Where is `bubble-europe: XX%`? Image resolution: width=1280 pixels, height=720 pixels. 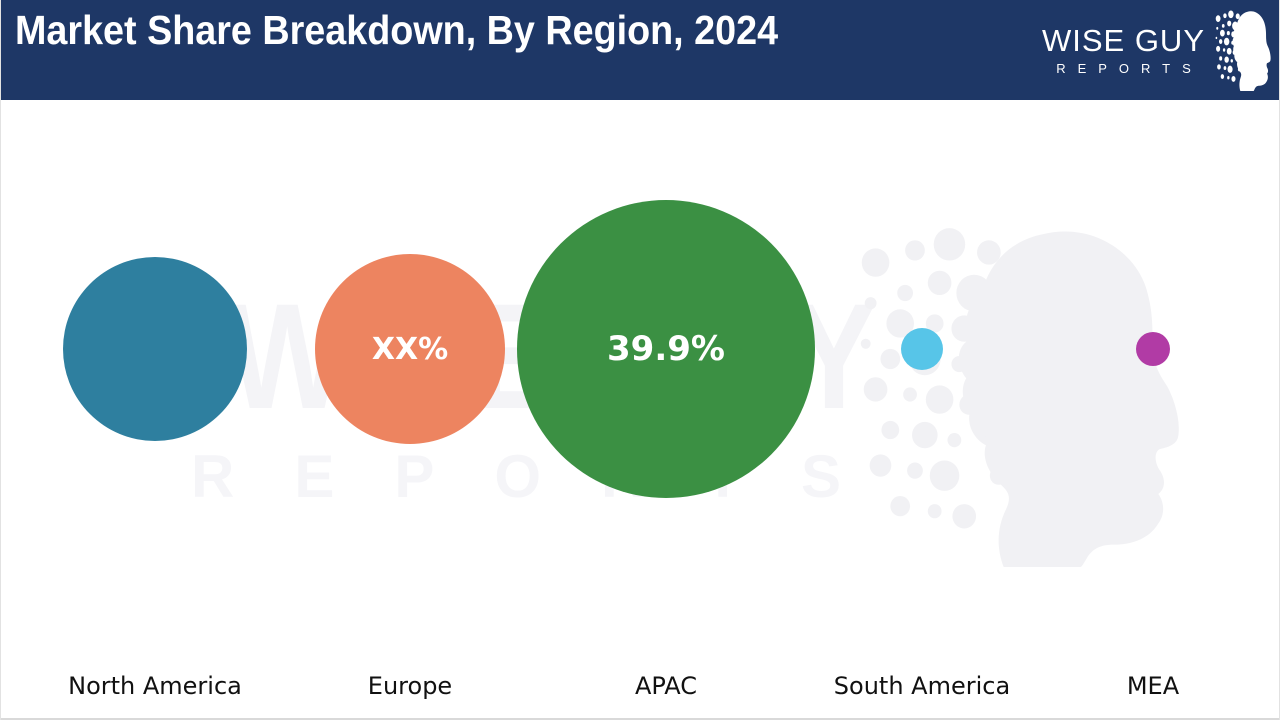
bubble-europe: XX% is located at coordinates (410, 349).